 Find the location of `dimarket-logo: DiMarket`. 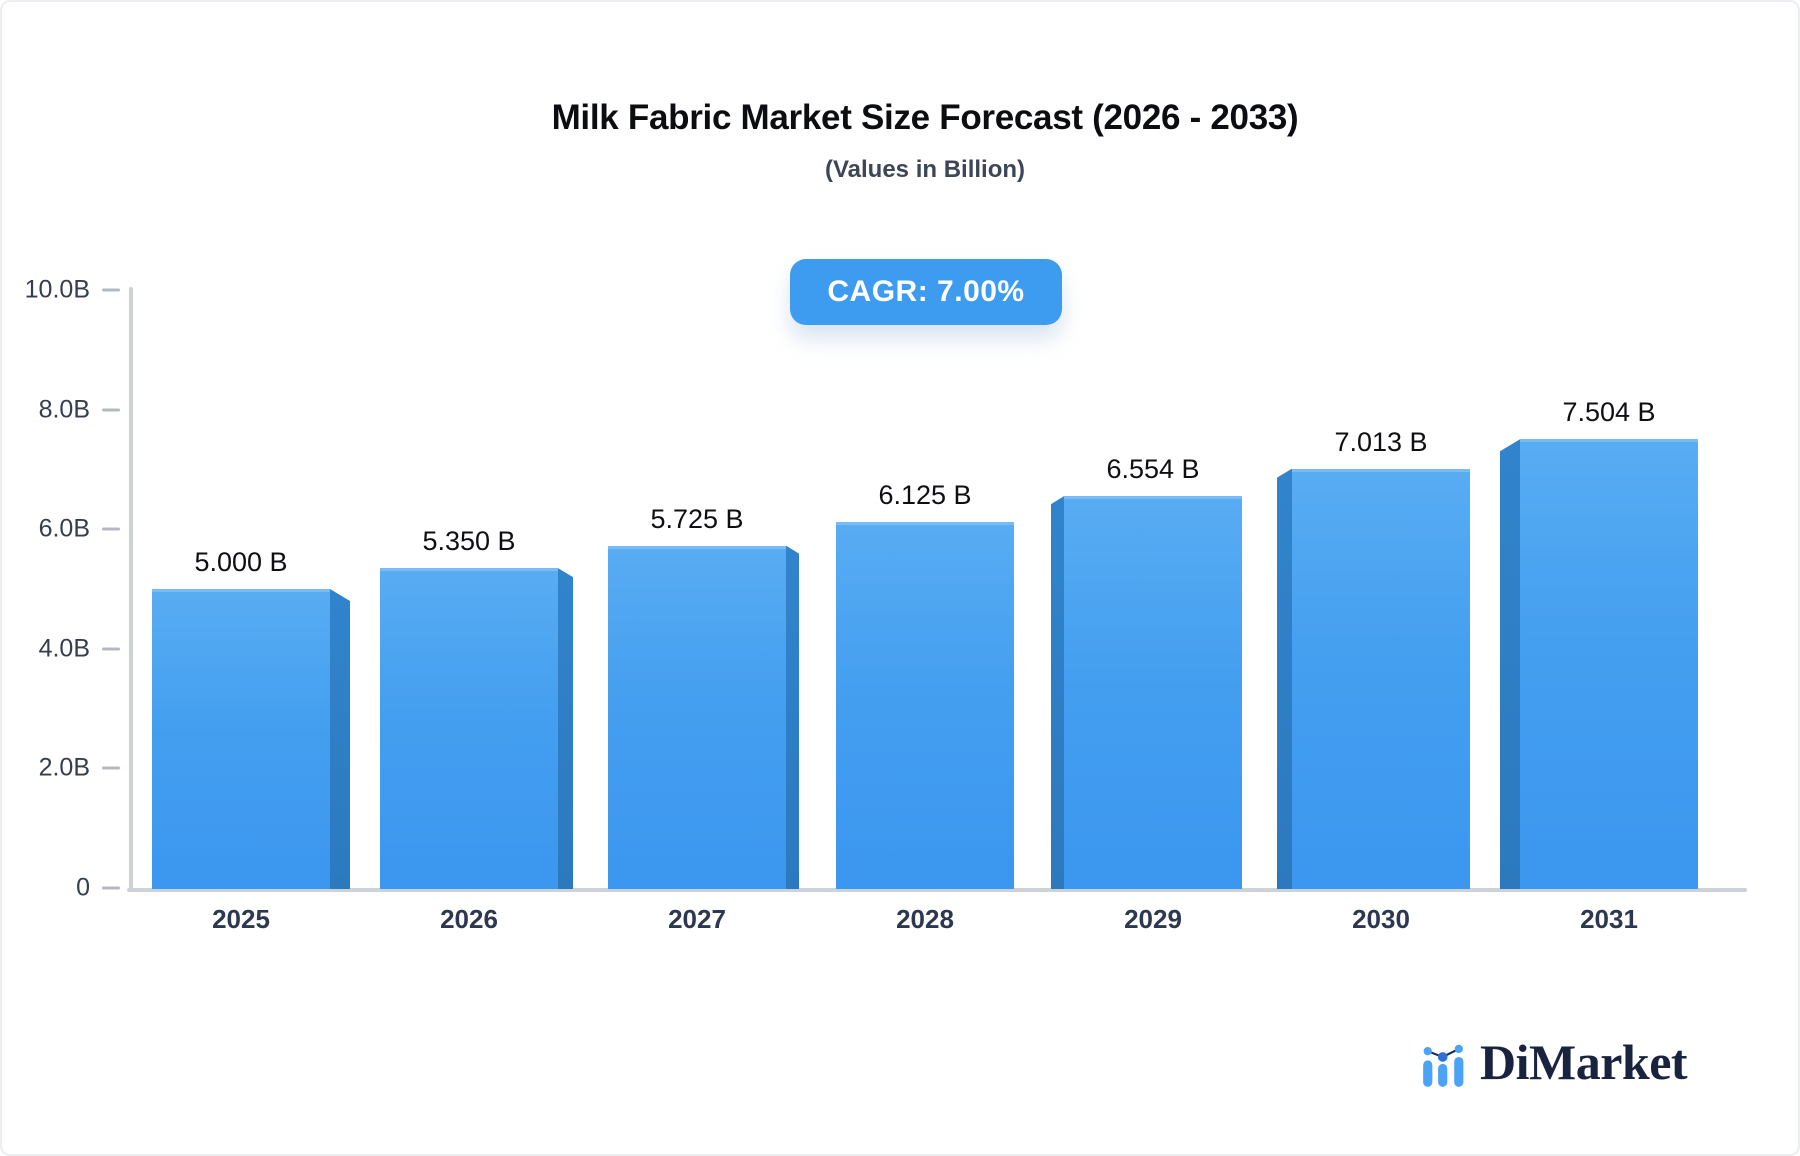

dimarket-logo: DiMarket is located at coordinates (1555, 1062).